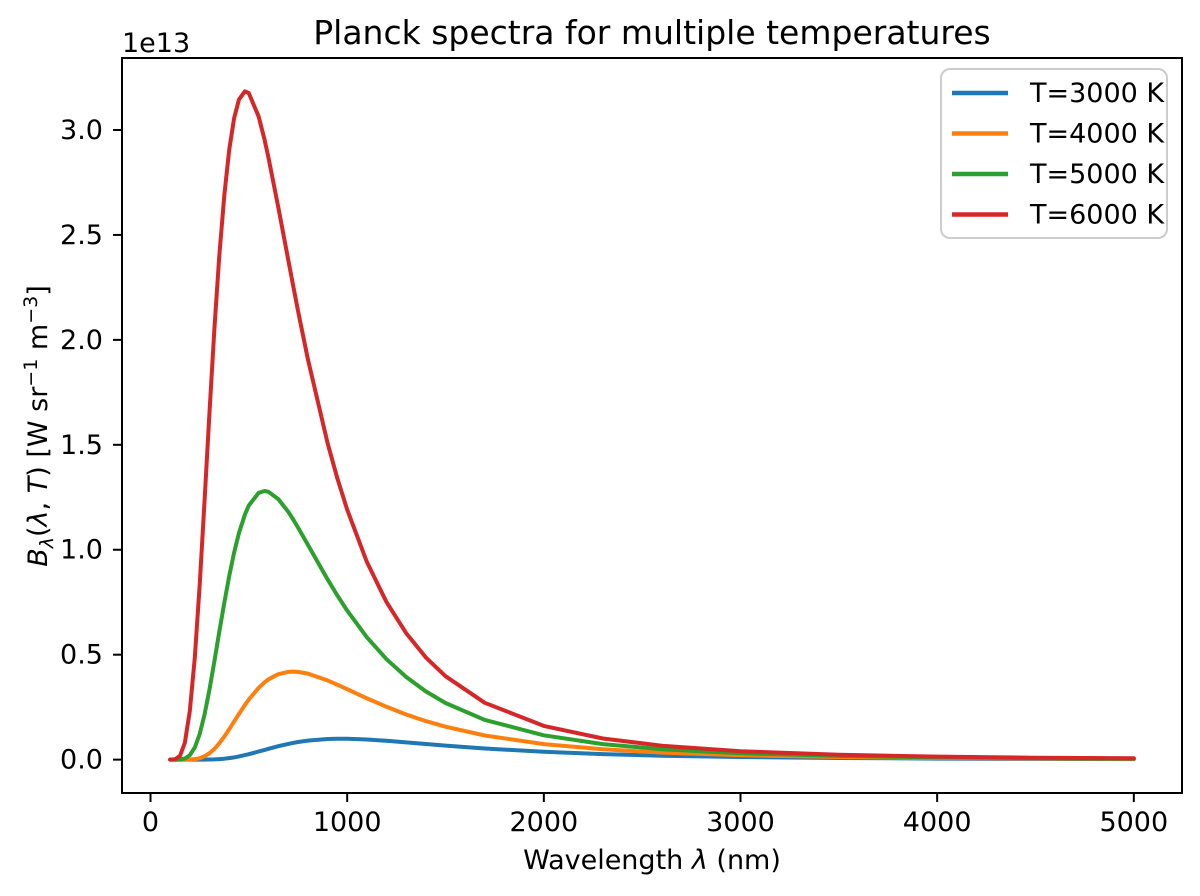 The image size is (1200, 896). What do you see at coordinates (1097, 174) in the screenshot?
I see `legend-label-5000: T=5000 K` at bounding box center [1097, 174].